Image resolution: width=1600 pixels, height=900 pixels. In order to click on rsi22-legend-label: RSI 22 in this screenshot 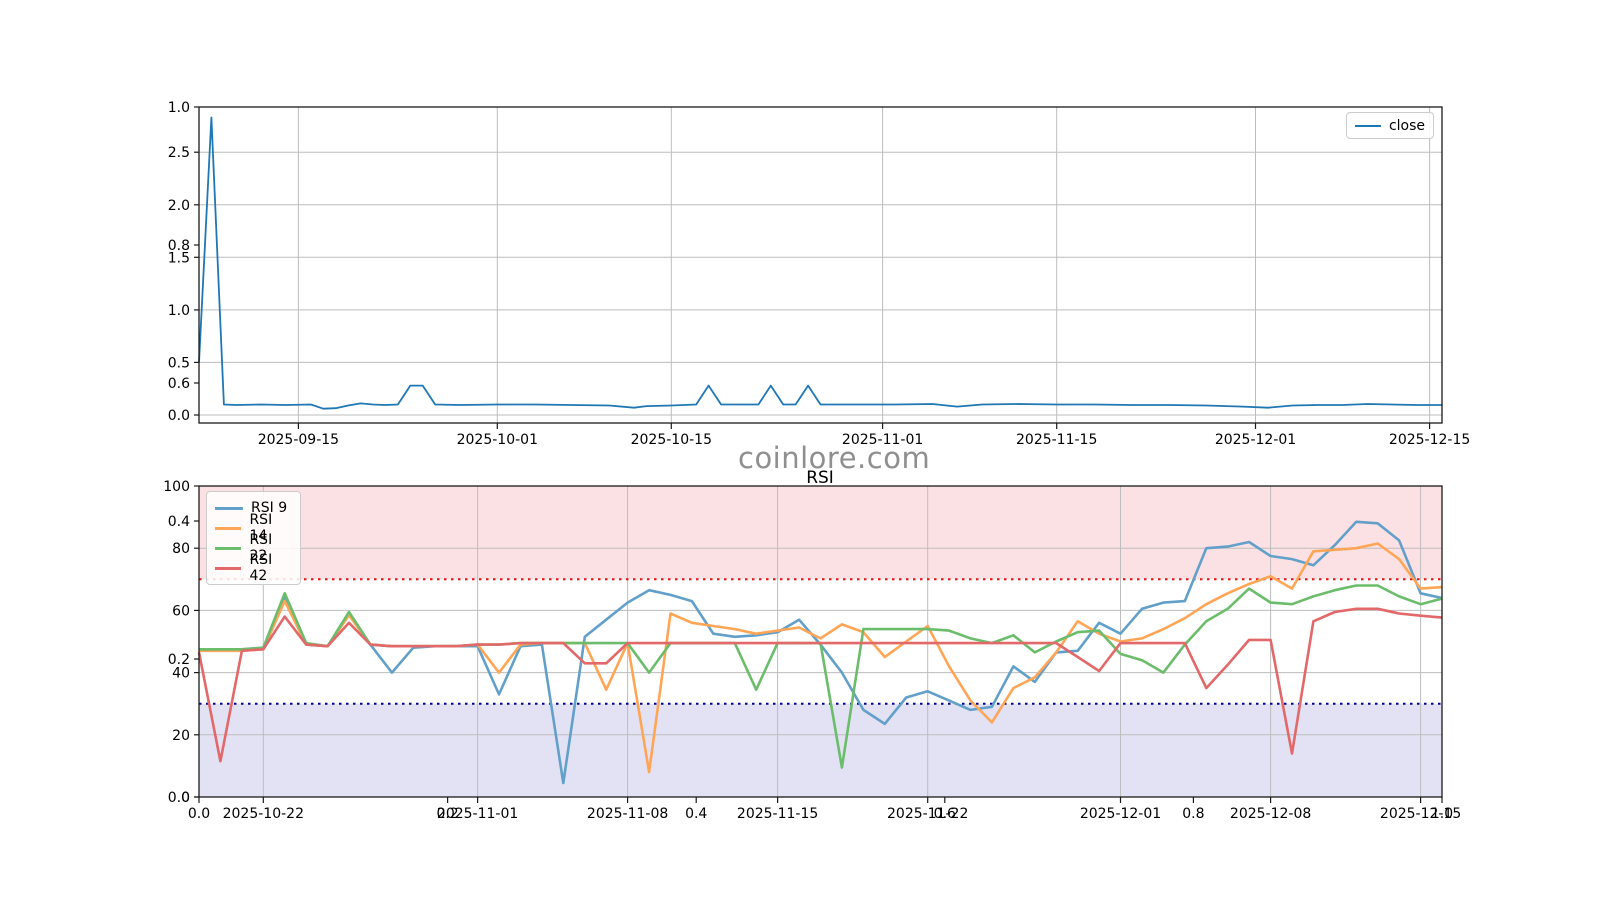, I will do `click(261, 548)`.